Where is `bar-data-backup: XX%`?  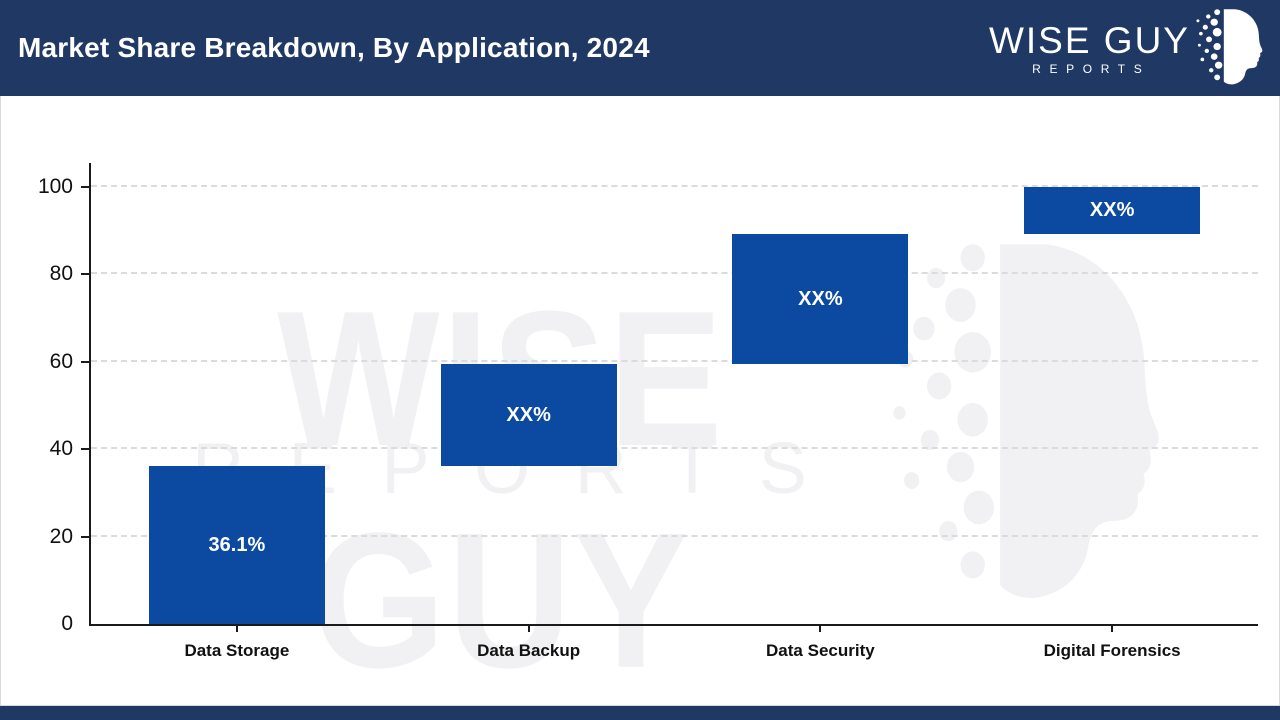
bar-data-backup: XX% is located at coordinates (528, 415).